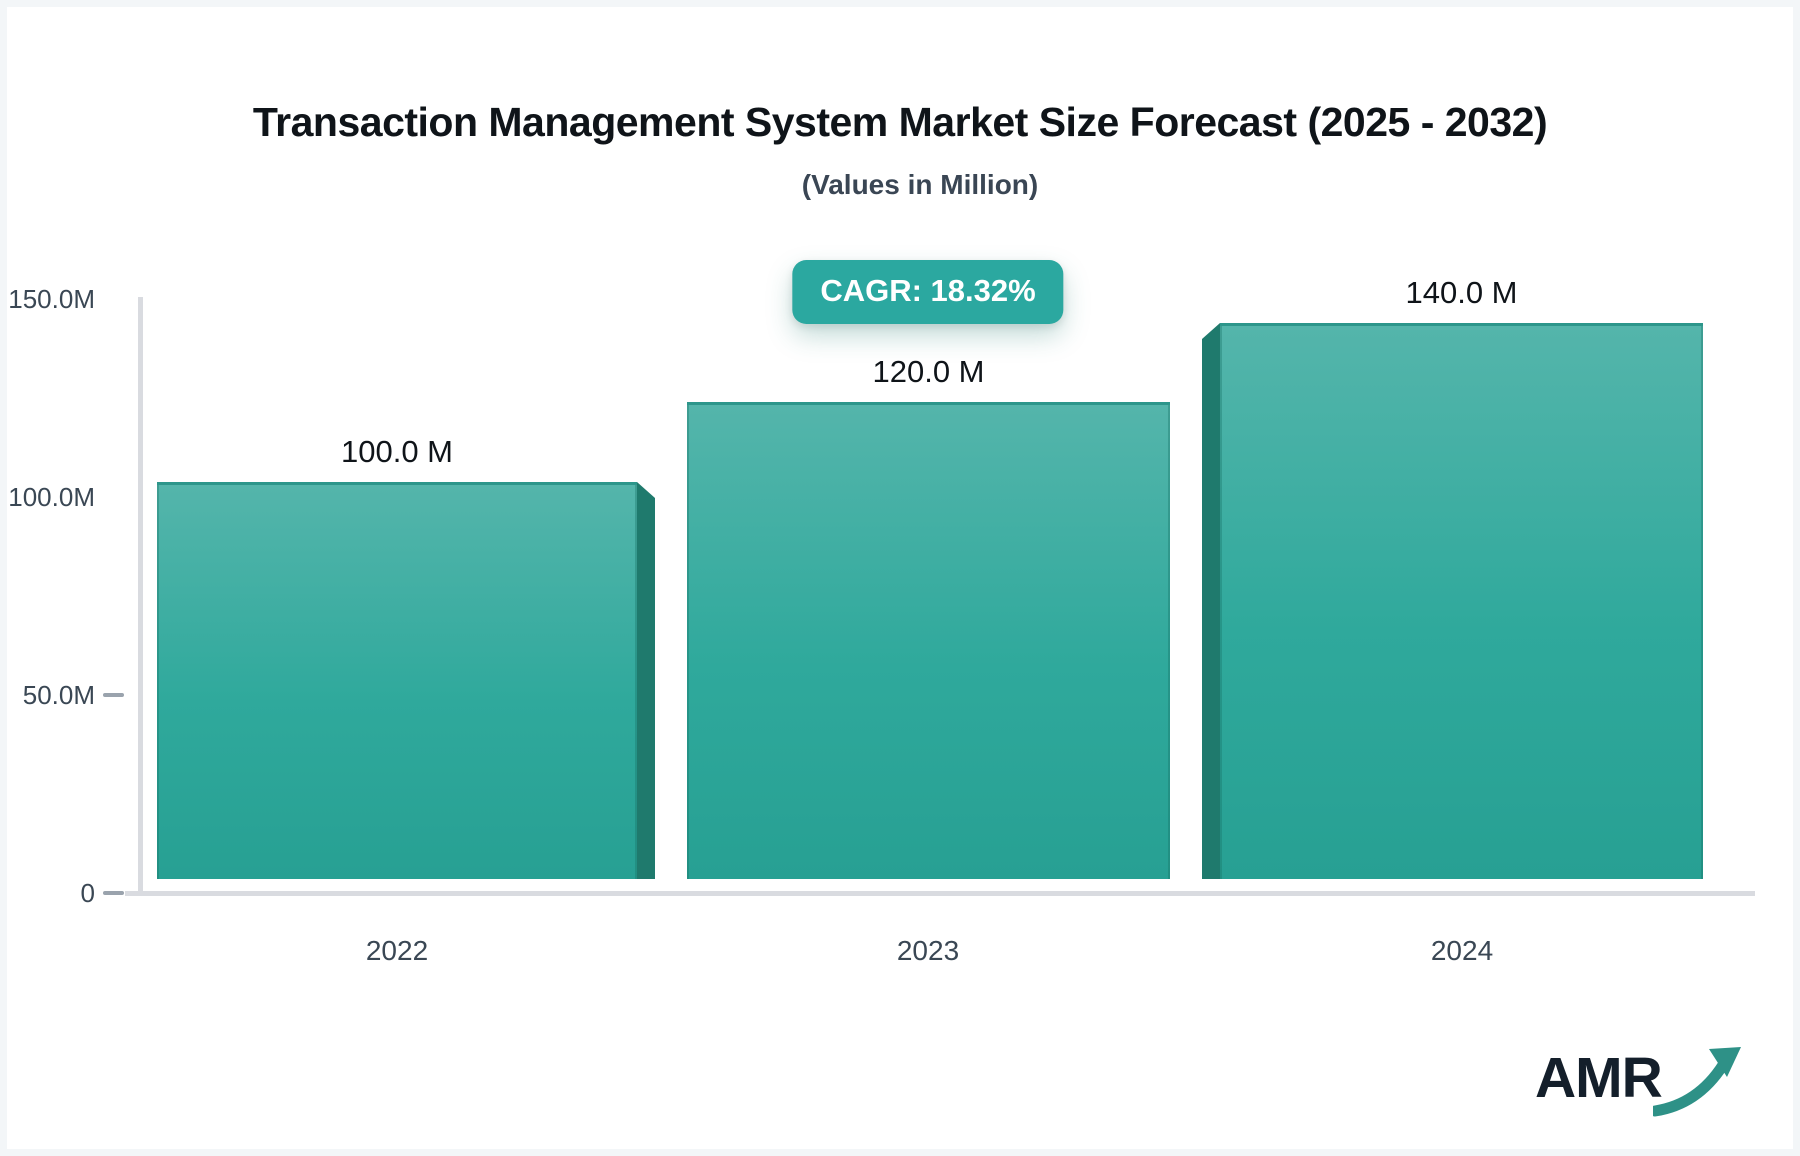 The height and width of the screenshot is (1156, 1800). I want to click on y-axis-line, so click(140, 596).